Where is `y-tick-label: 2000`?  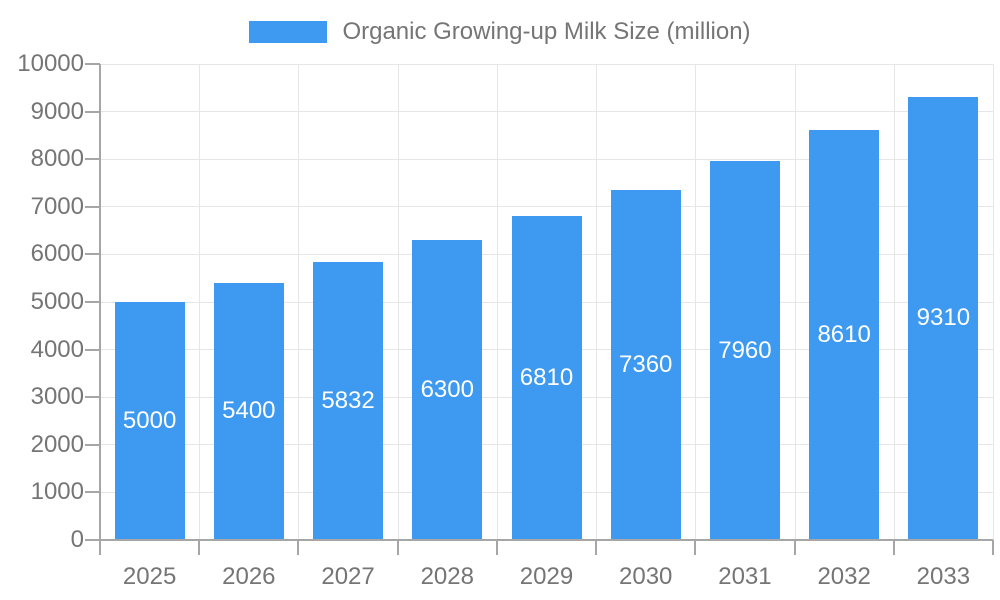 y-tick-label: 2000 is located at coordinates (57, 444).